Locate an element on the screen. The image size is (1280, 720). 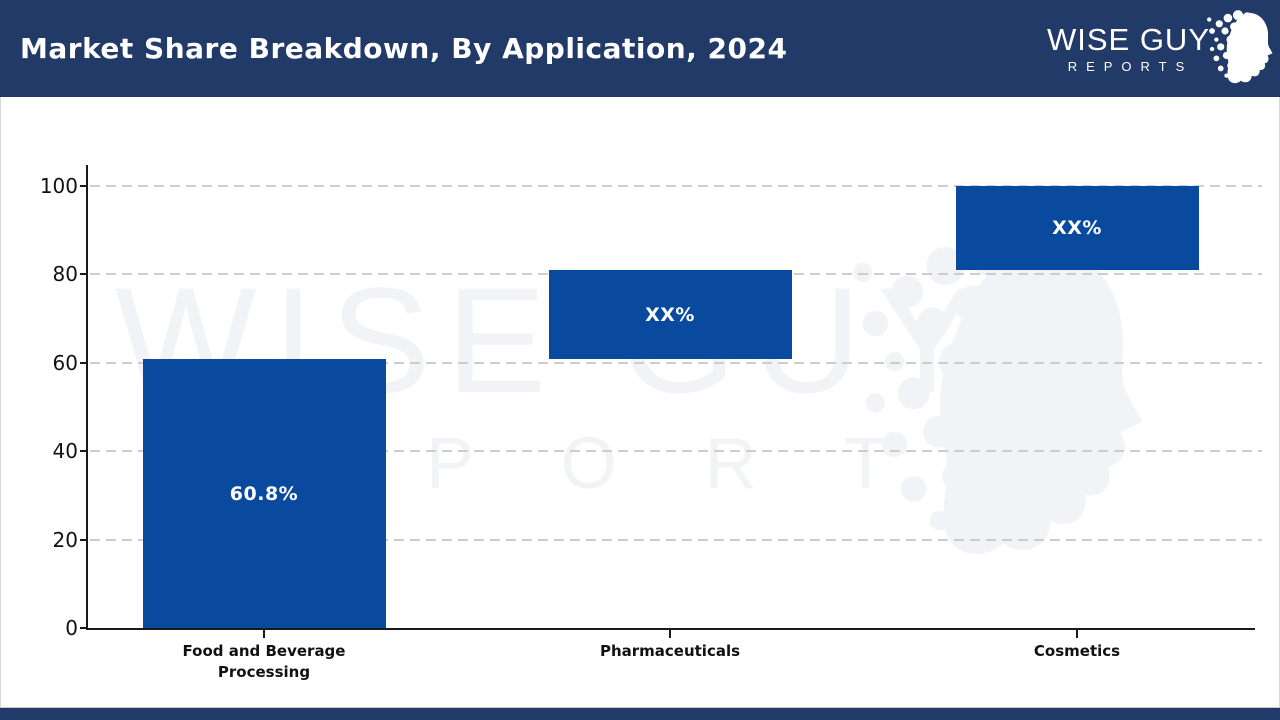
y-tick-label: 80 is located at coordinates (65, 274).